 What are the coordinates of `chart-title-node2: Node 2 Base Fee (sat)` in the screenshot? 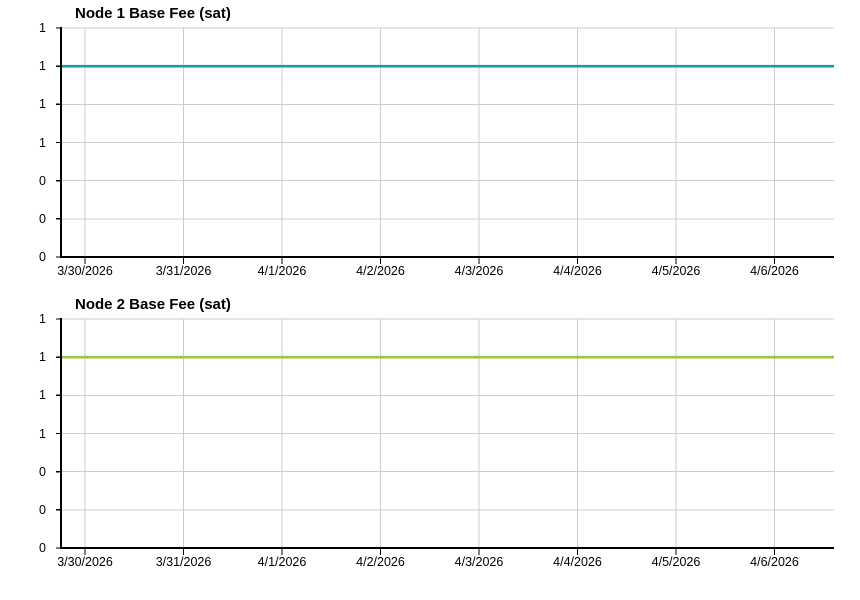 It's located at (153, 304).